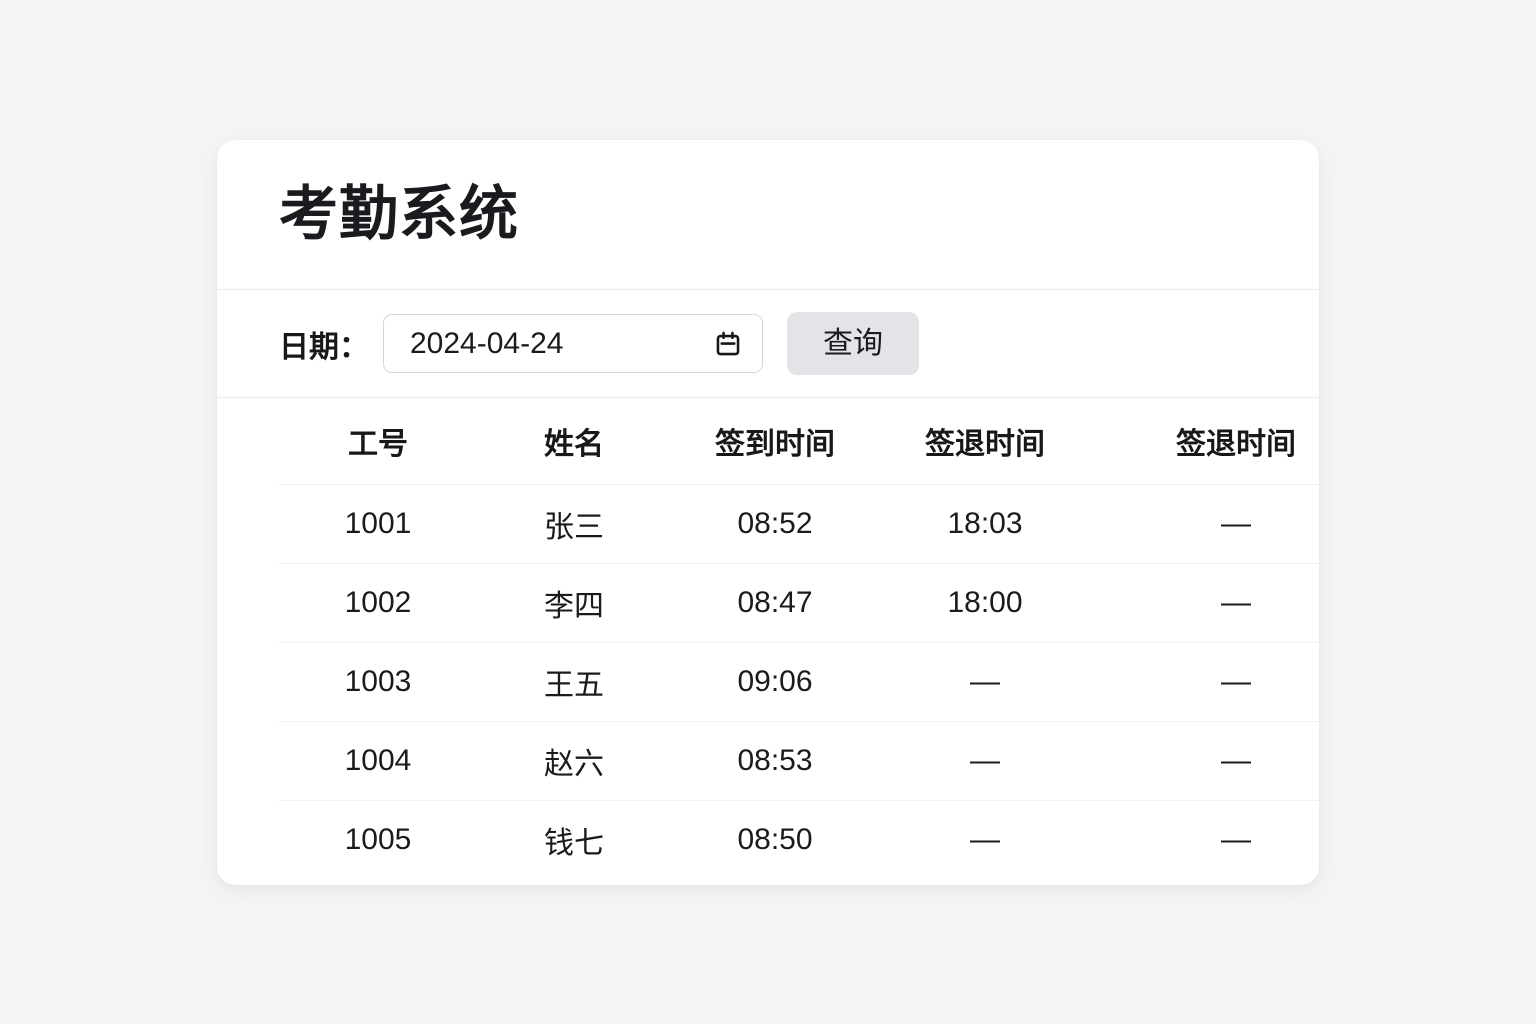 The height and width of the screenshot is (1024, 1536). What do you see at coordinates (768, 344) in the screenshot?
I see `filter-bar: 日期： 2024-04-24 查询` at bounding box center [768, 344].